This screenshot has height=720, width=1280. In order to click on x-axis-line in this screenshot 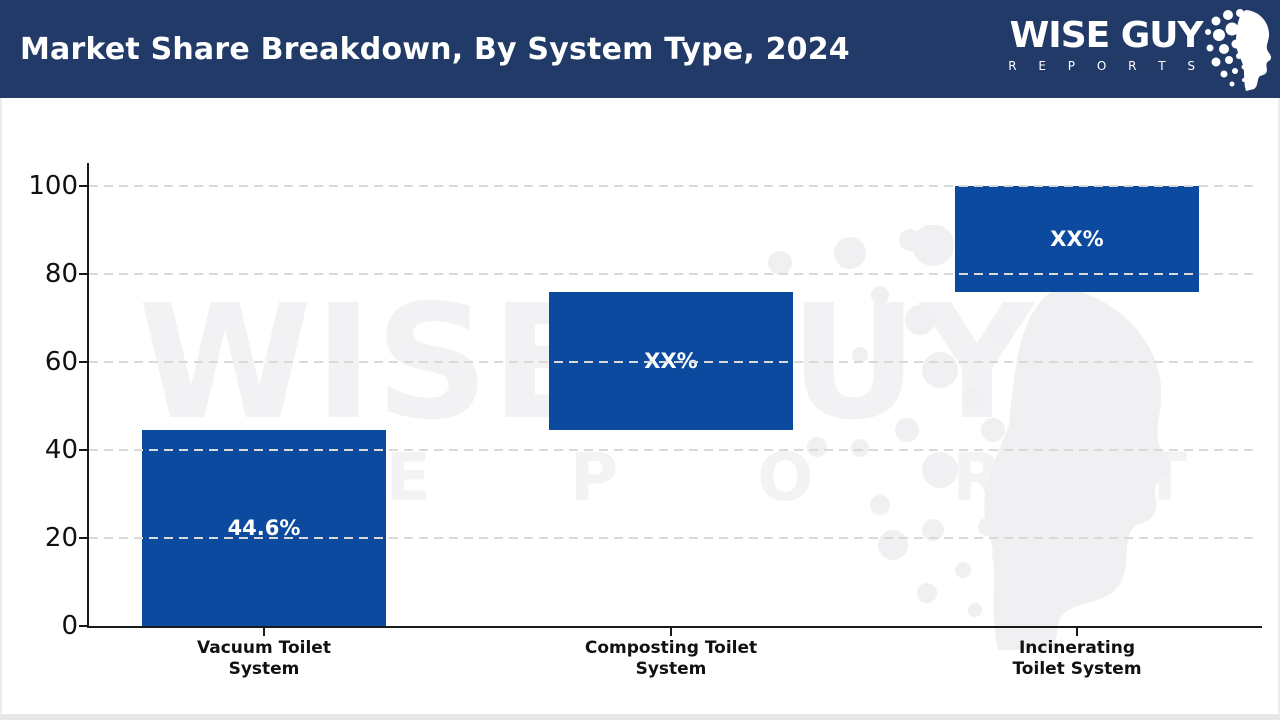, I will do `click(674, 627)`.